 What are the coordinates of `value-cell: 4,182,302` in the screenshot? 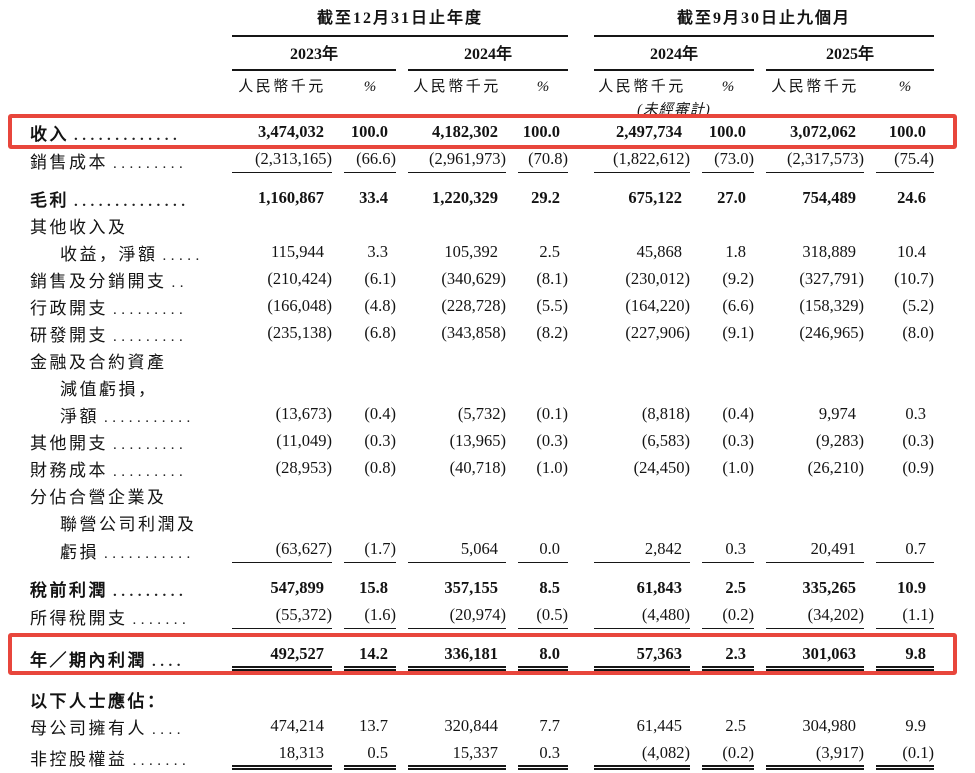 It's located at (465, 131).